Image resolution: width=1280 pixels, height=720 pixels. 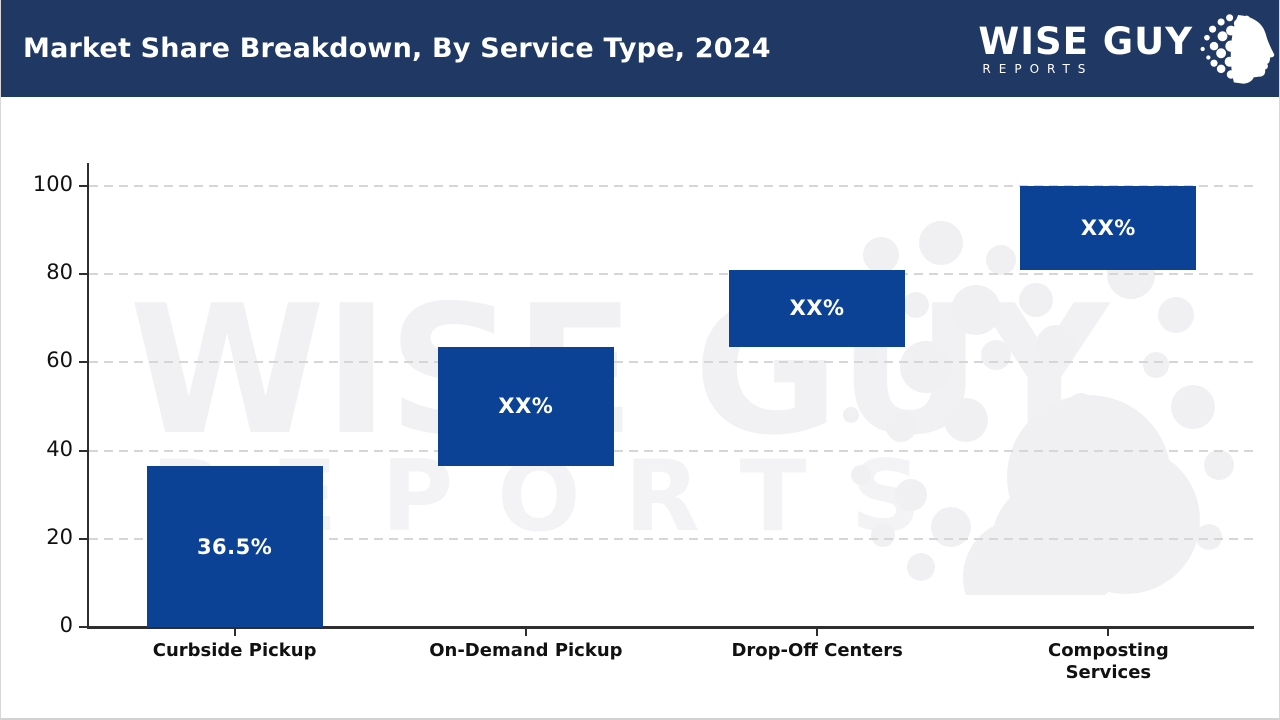 What do you see at coordinates (234, 650) in the screenshot?
I see `x-category-label: Curbside Pickup` at bounding box center [234, 650].